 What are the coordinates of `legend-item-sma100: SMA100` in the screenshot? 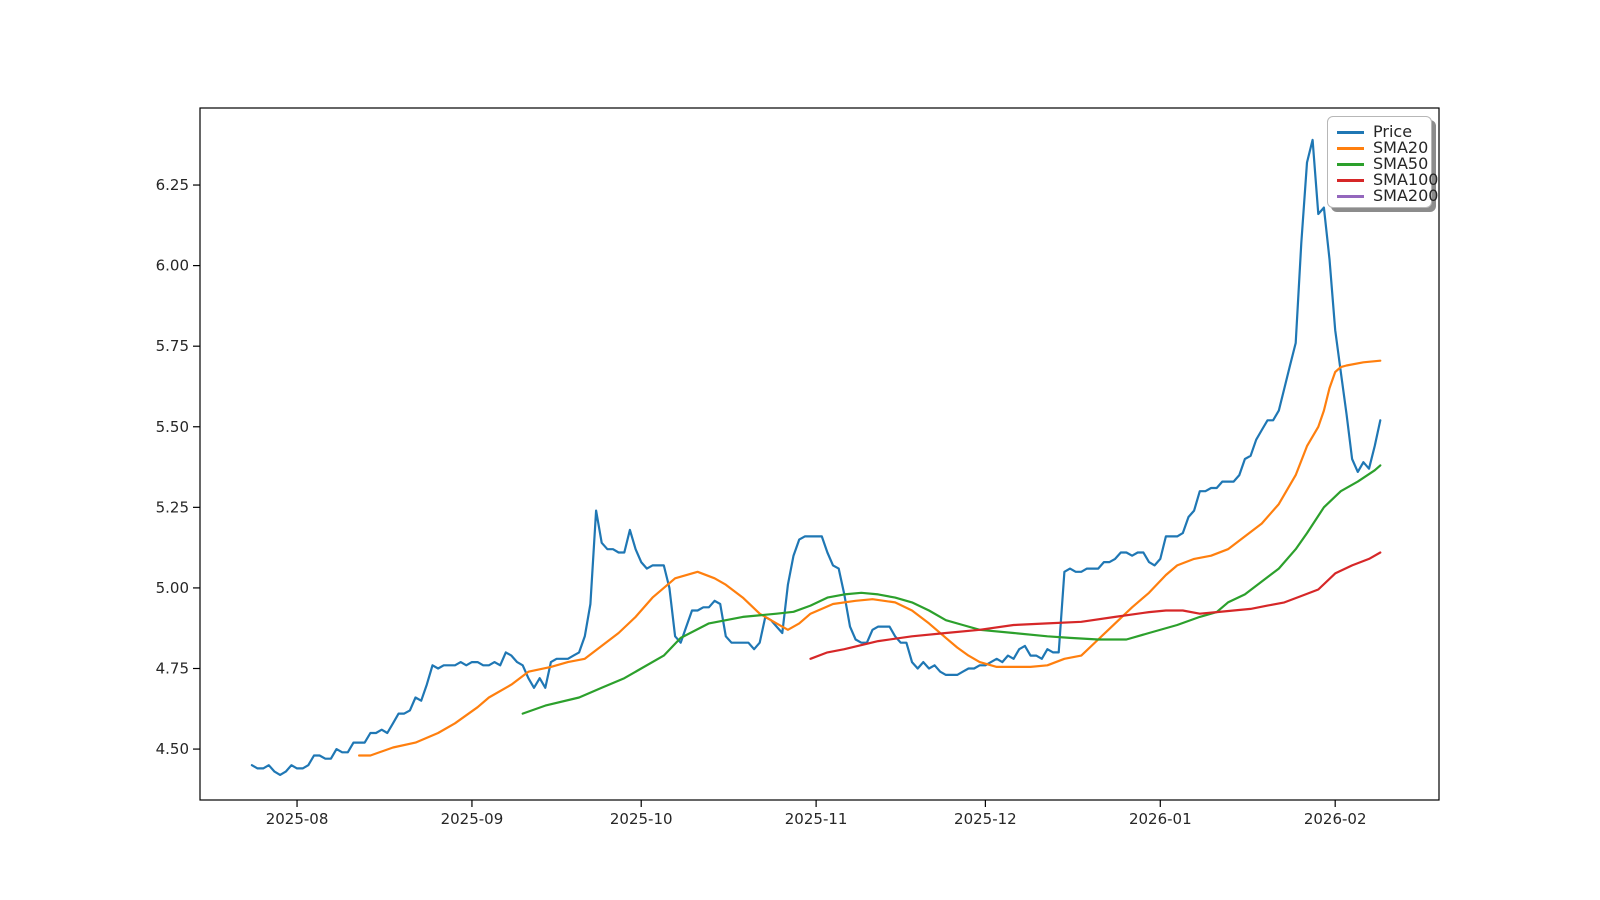 It's located at (1387, 180).